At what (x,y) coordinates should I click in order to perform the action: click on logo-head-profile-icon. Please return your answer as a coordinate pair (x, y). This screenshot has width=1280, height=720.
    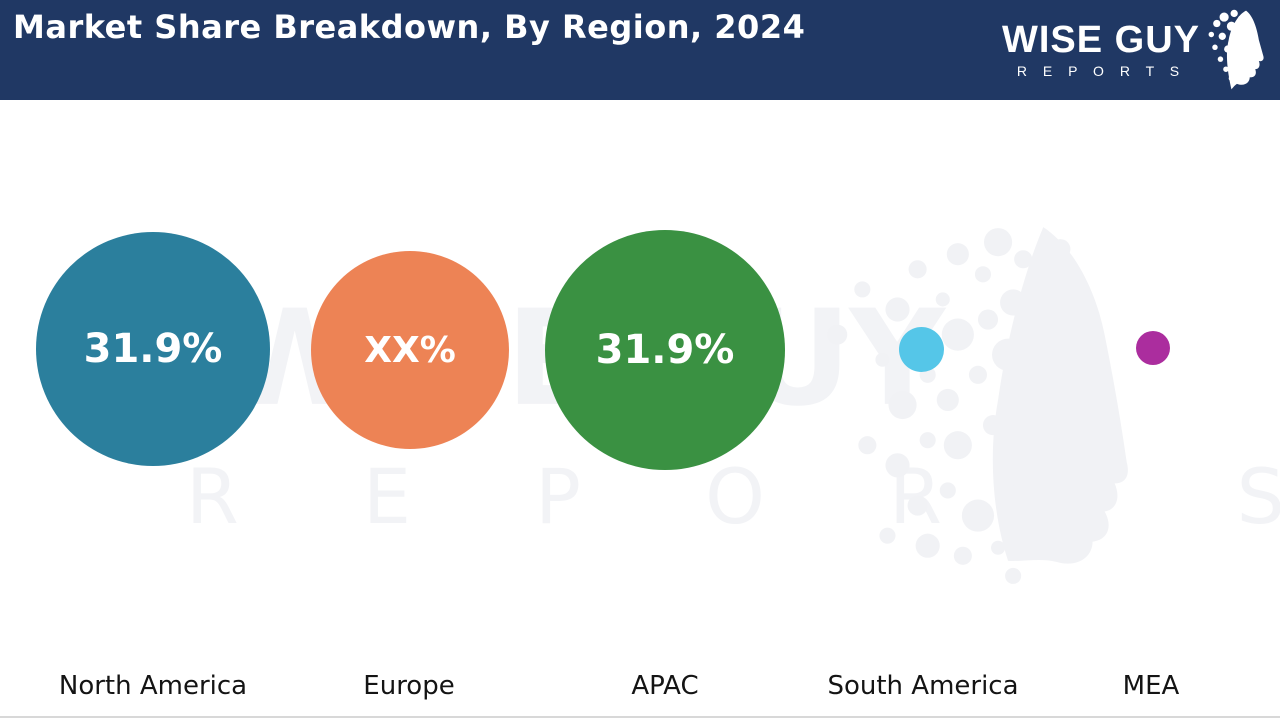
    Looking at the image, I should click on (1236, 49).